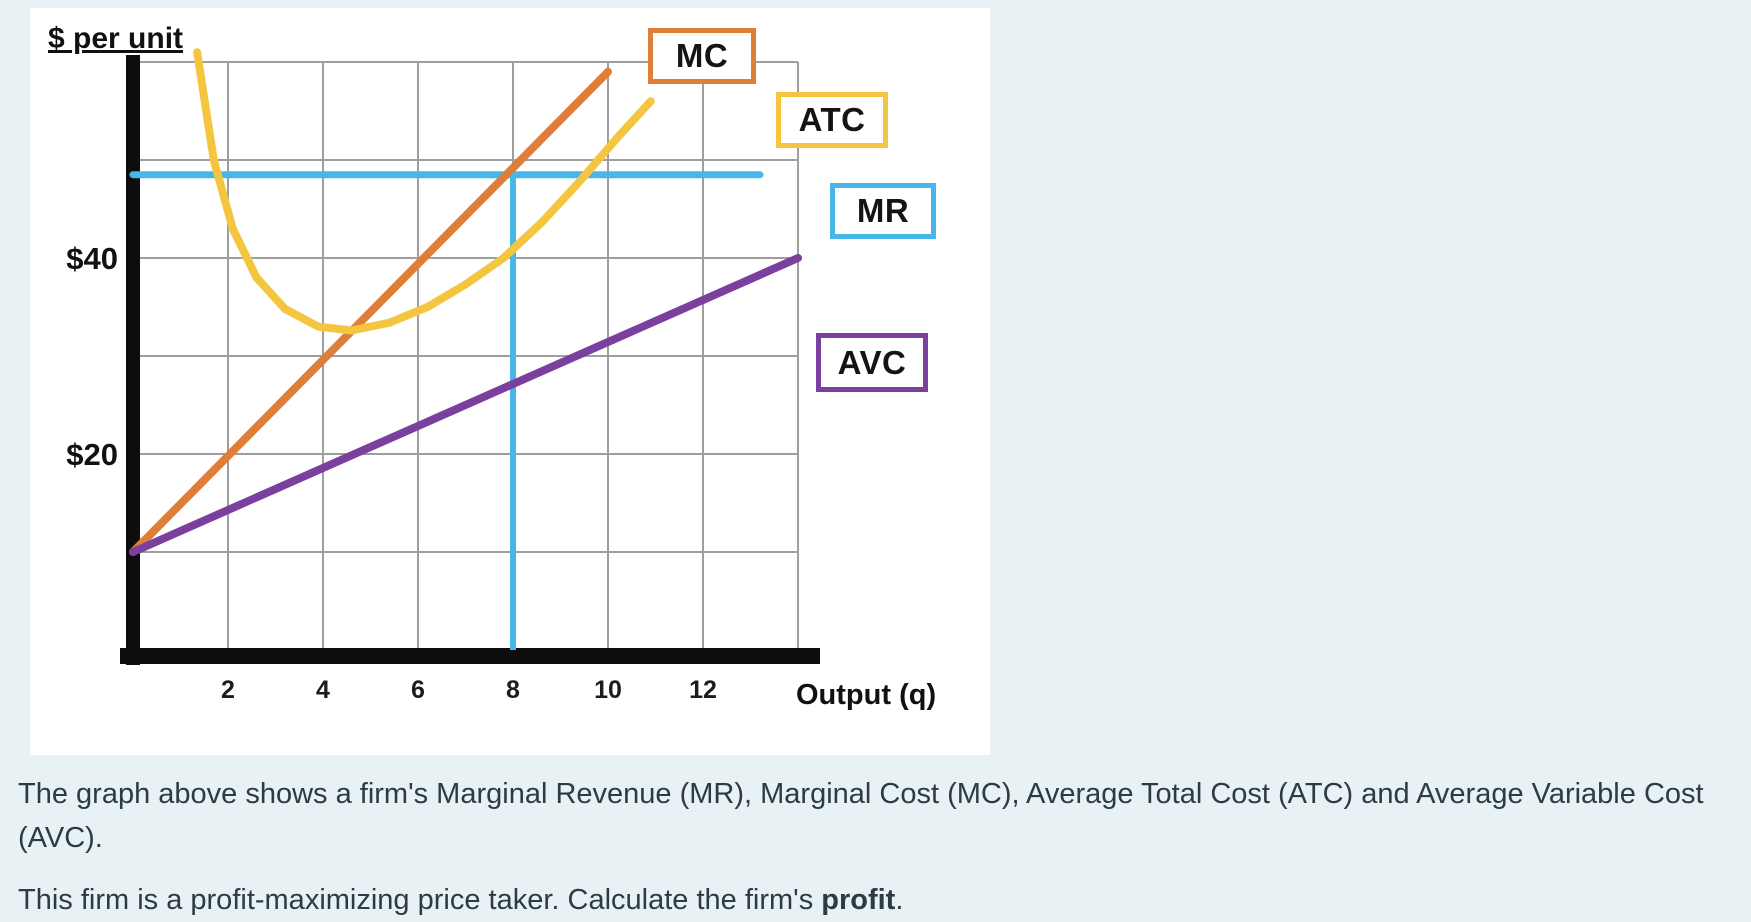 The height and width of the screenshot is (922, 1751). Describe the element at coordinates (608, 690) in the screenshot. I see `x-tick-label: 10` at that location.